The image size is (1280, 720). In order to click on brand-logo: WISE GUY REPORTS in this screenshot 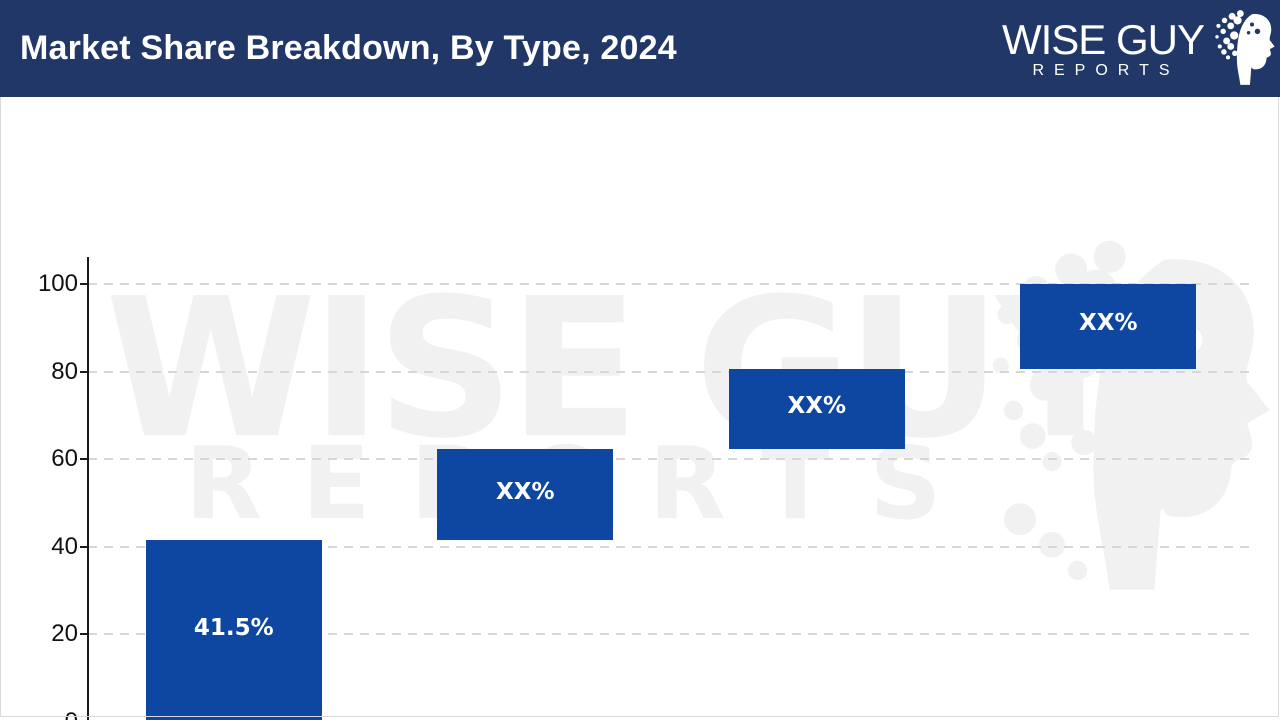, I will do `click(1138, 48)`.